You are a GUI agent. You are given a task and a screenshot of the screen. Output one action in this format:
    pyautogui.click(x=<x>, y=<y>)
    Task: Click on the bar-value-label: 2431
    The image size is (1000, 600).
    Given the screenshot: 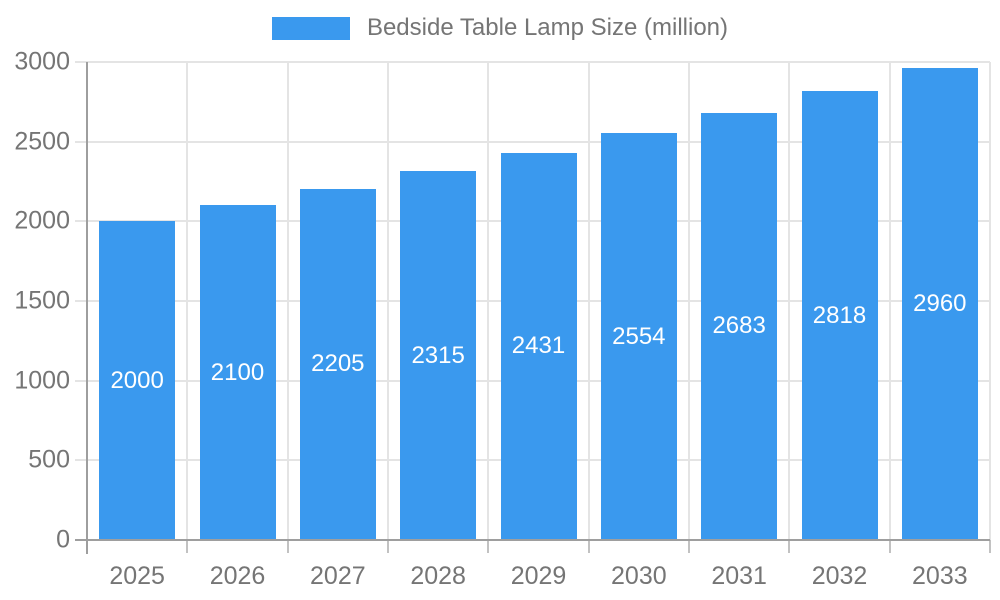 What is the action you would take?
    pyautogui.click(x=538, y=346)
    